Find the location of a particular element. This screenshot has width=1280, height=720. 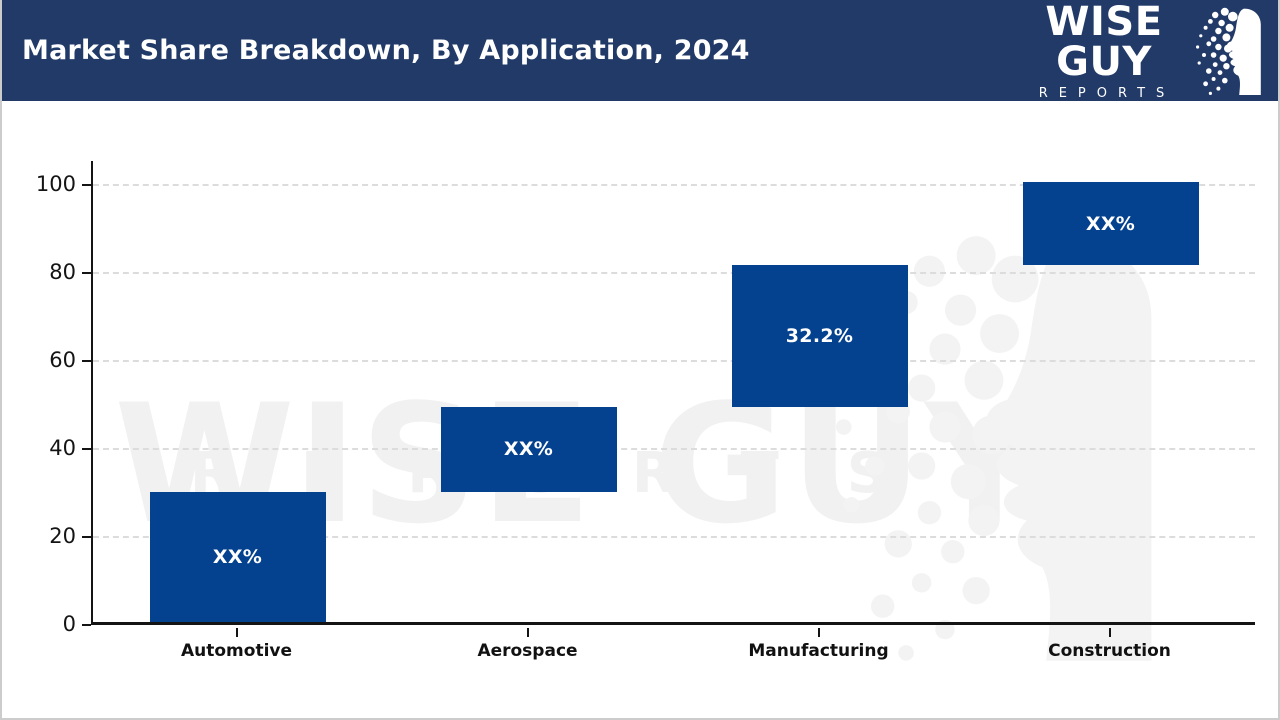

x-tick-manufacturing is located at coordinates (818, 632).